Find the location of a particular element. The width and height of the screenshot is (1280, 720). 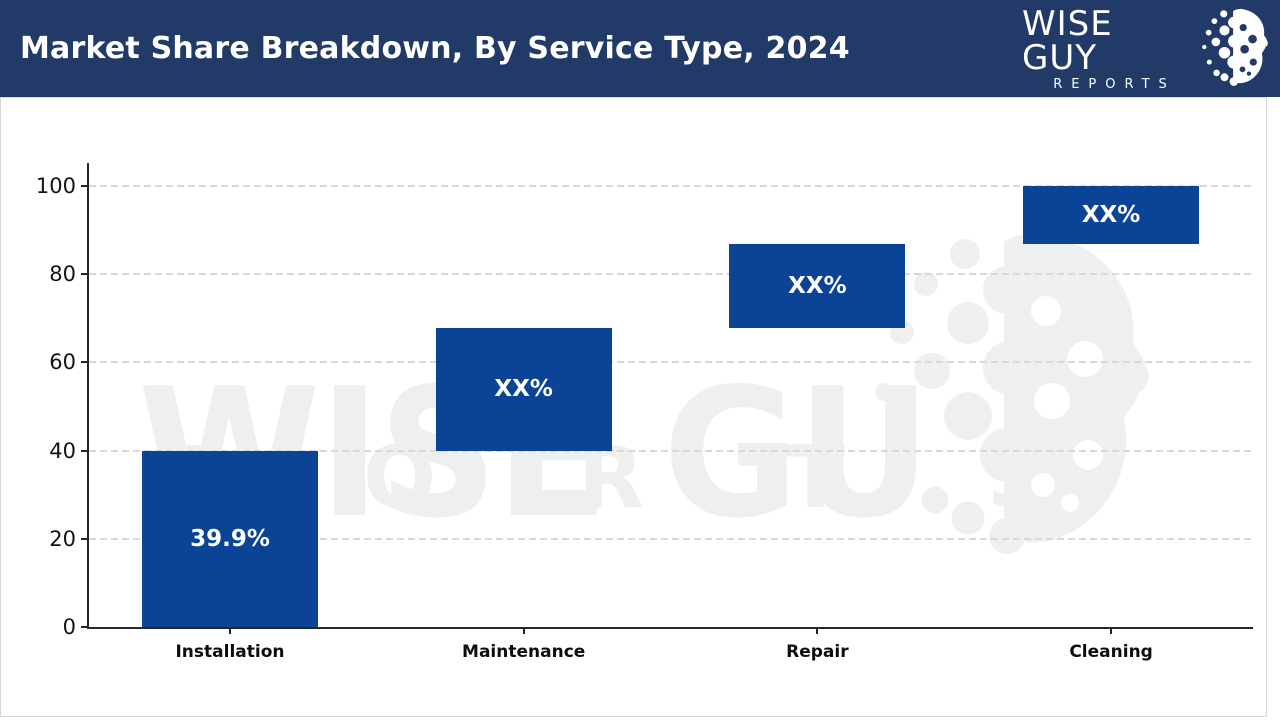

x-category-label-repair: Repair is located at coordinates (817, 652).